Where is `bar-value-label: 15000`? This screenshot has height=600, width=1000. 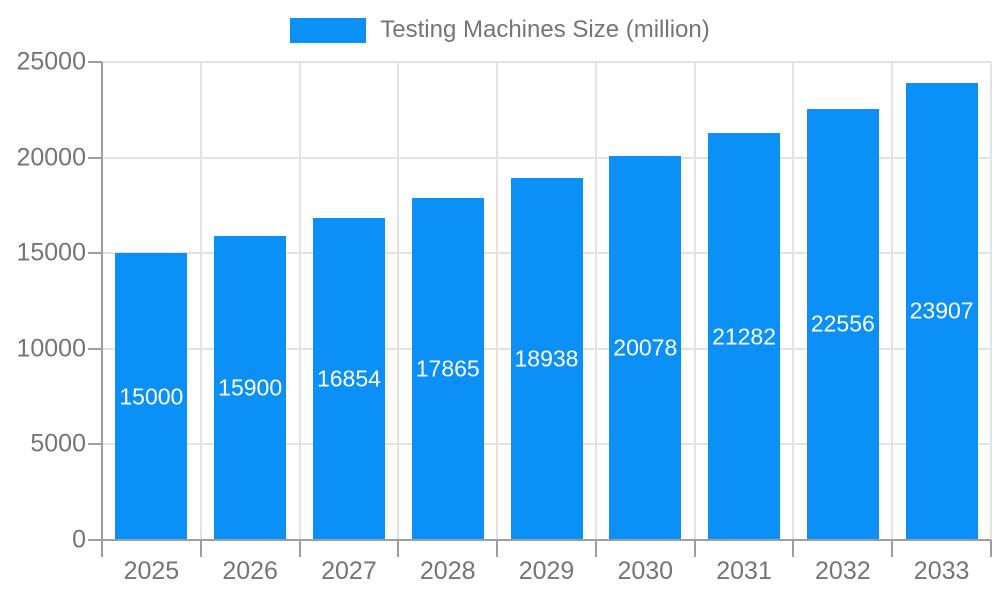
bar-value-label: 15000 is located at coordinates (151, 396).